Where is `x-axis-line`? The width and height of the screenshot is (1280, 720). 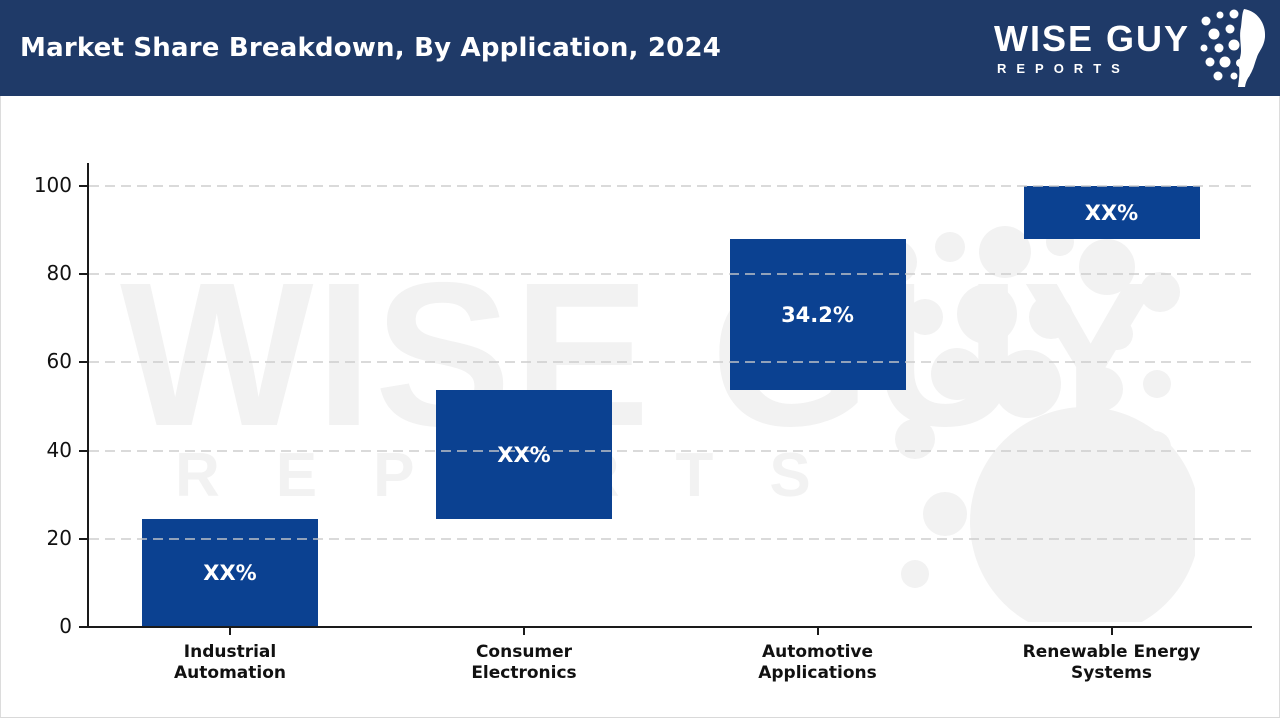 x-axis-line is located at coordinates (669, 627).